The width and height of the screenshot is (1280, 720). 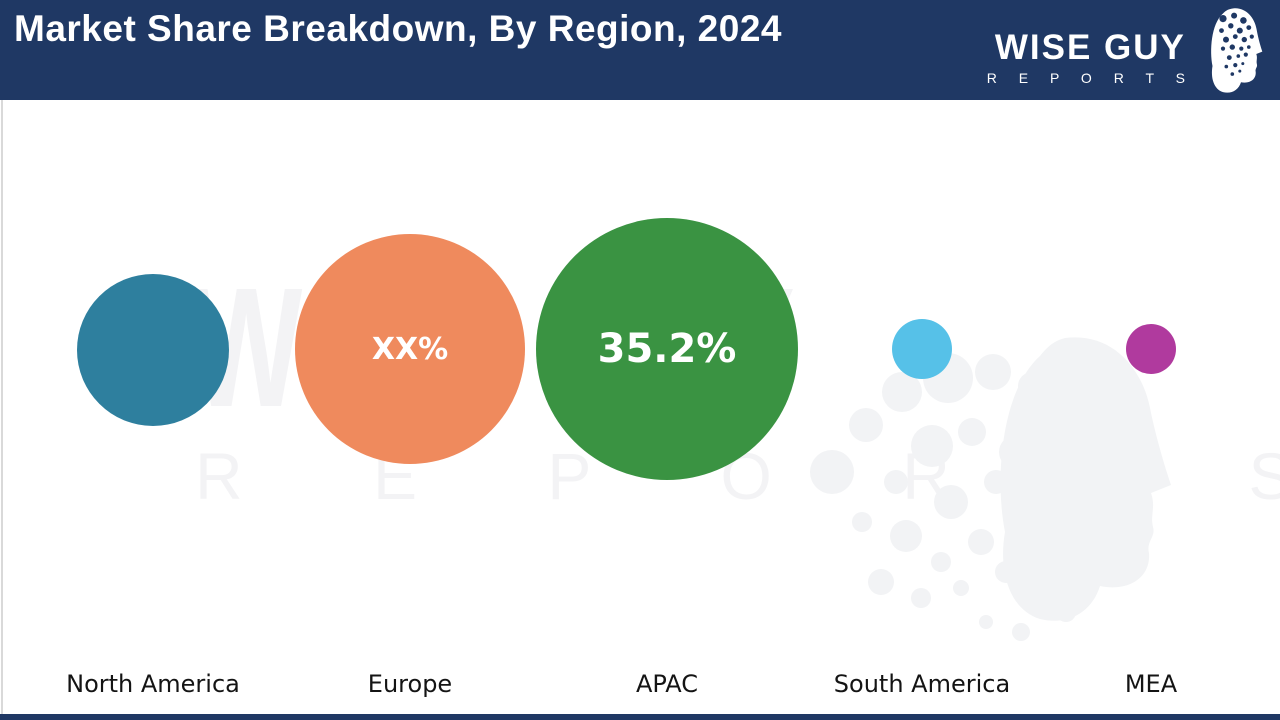 What do you see at coordinates (1090, 78) in the screenshot?
I see `logo-wordmark-line2: R E P O R T S` at bounding box center [1090, 78].